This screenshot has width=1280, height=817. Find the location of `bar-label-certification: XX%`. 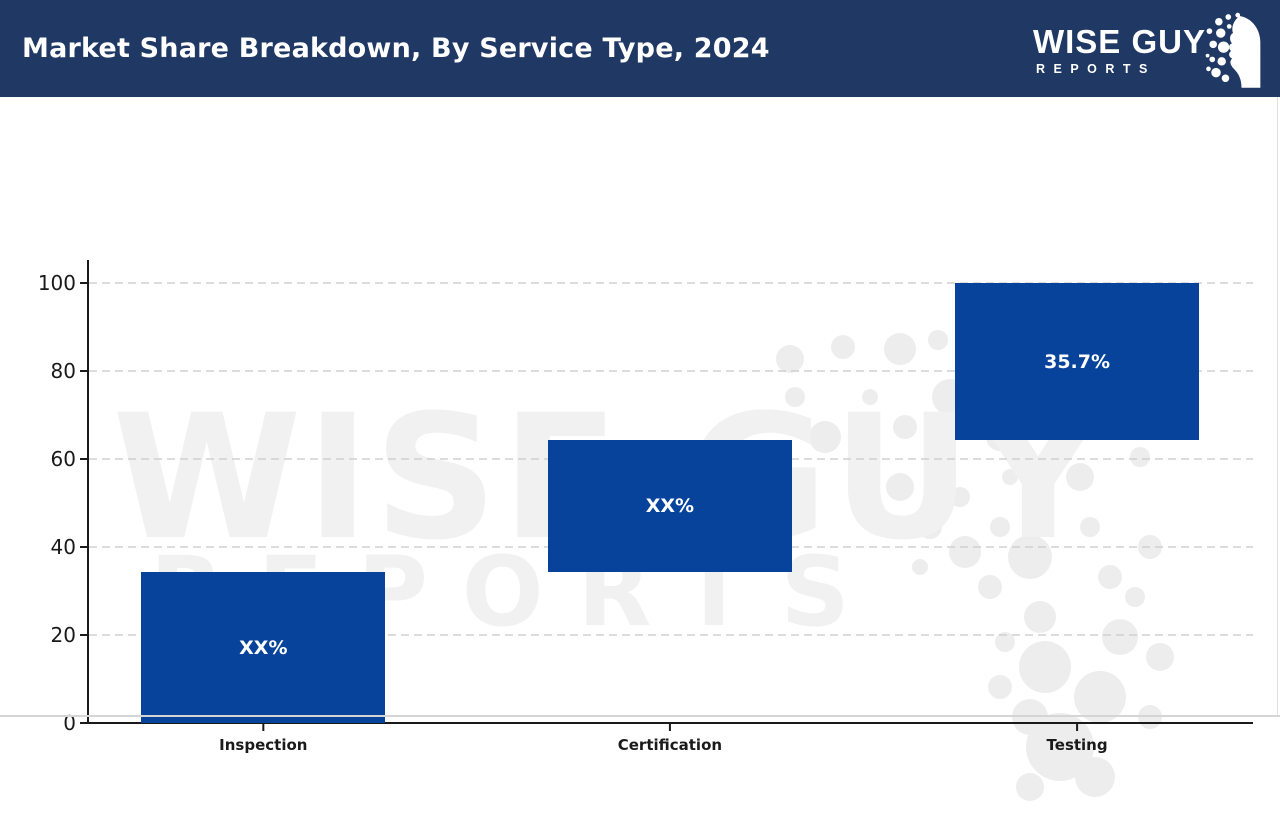

bar-label-certification: XX% is located at coordinates (670, 506).